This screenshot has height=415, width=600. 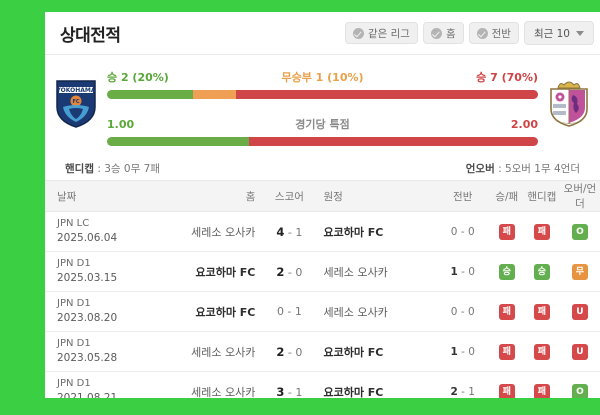 What do you see at coordinates (101, 169) in the screenshot?
I see `handicap-colon: :` at bounding box center [101, 169].